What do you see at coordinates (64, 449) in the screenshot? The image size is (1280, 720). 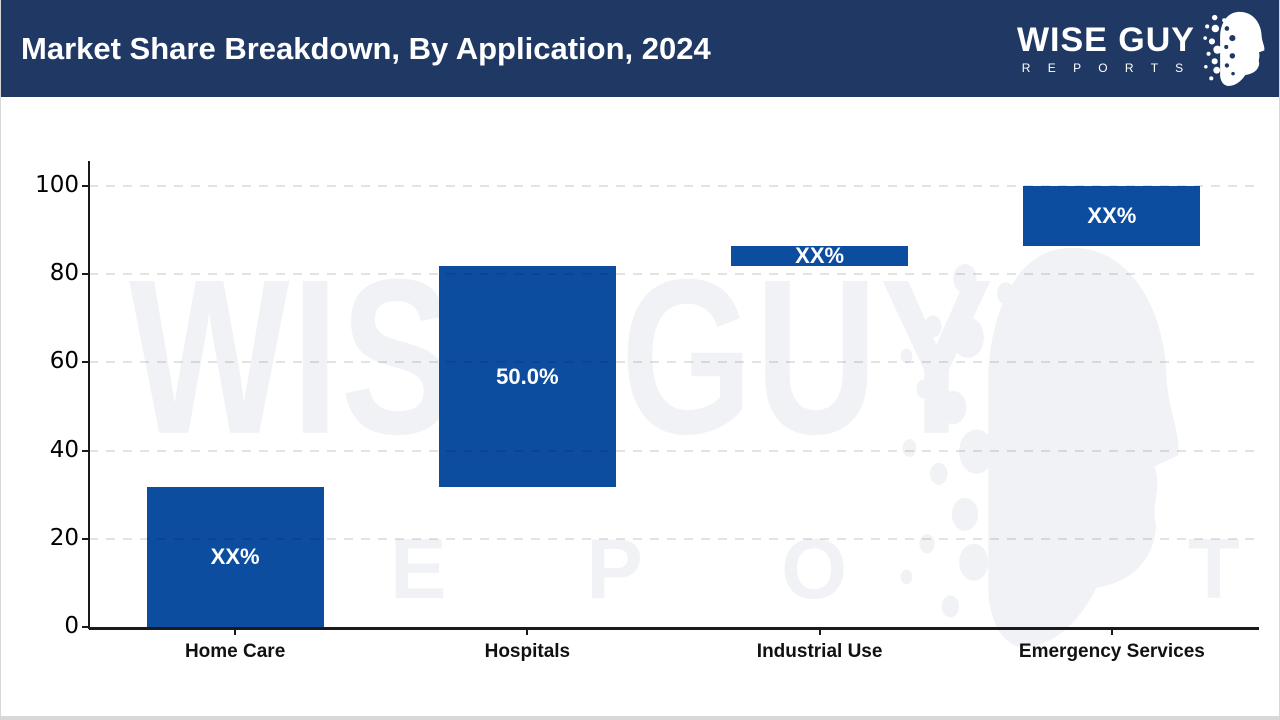 I see `y-axis-tick-label: 40` at bounding box center [64, 449].